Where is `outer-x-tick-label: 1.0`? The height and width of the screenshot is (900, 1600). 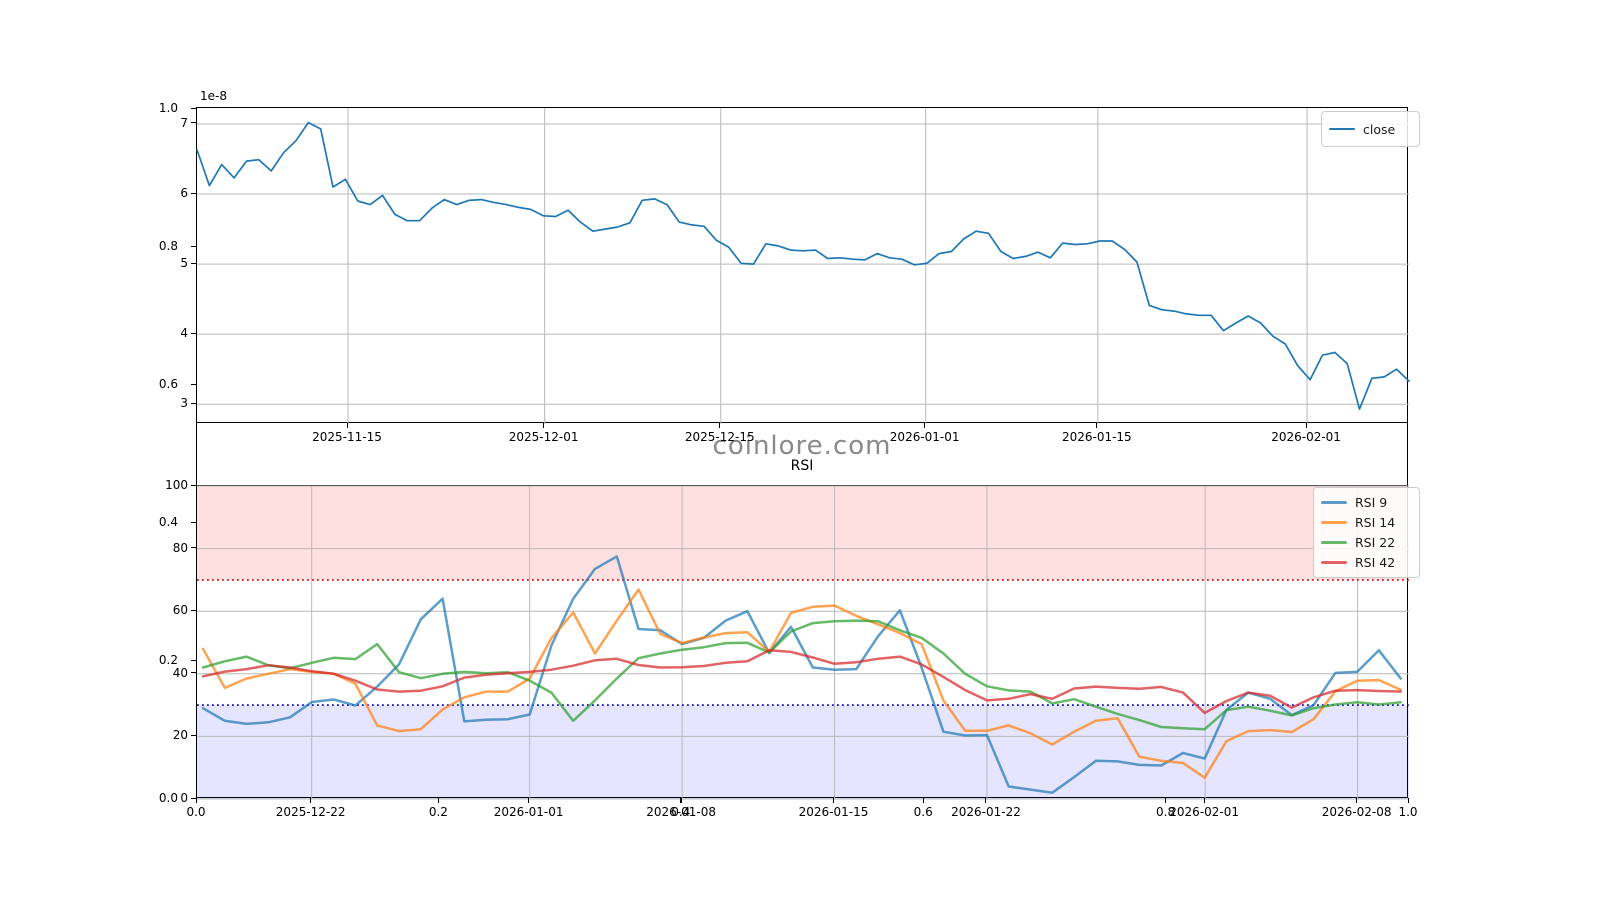
outer-x-tick-label: 1.0 is located at coordinates (1408, 812).